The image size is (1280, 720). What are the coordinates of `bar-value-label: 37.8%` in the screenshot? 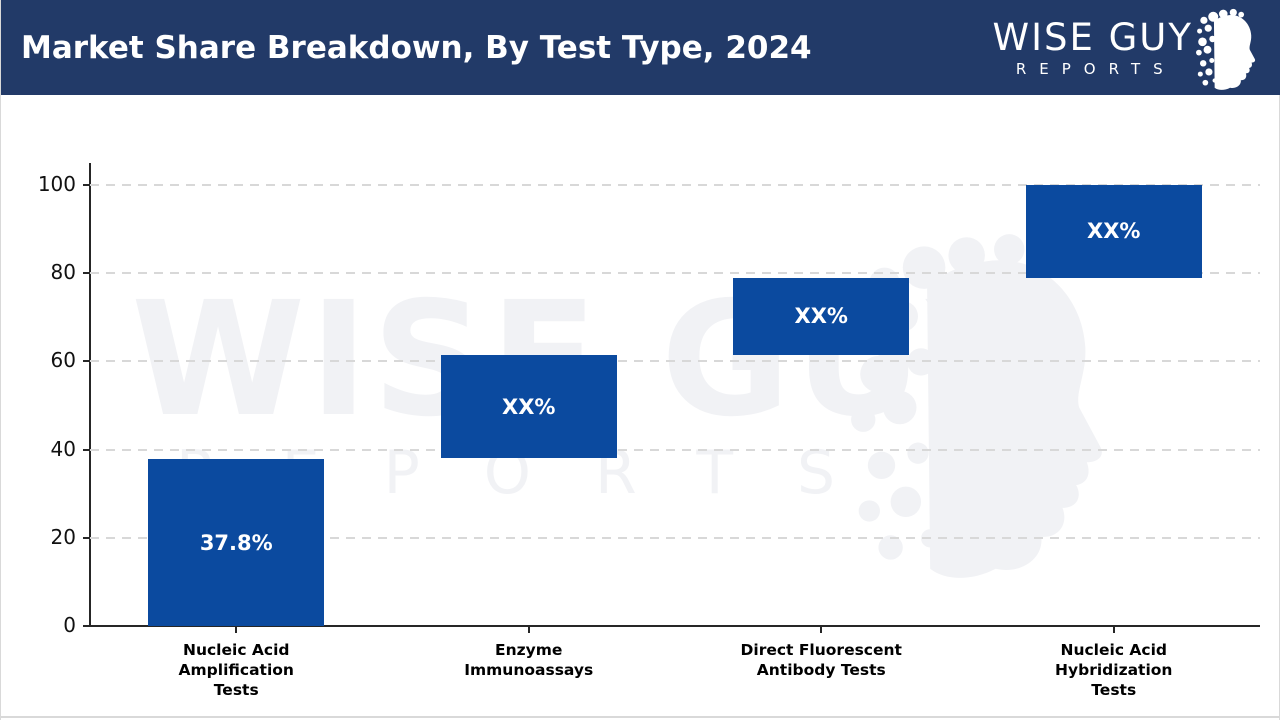 It's located at (236, 542).